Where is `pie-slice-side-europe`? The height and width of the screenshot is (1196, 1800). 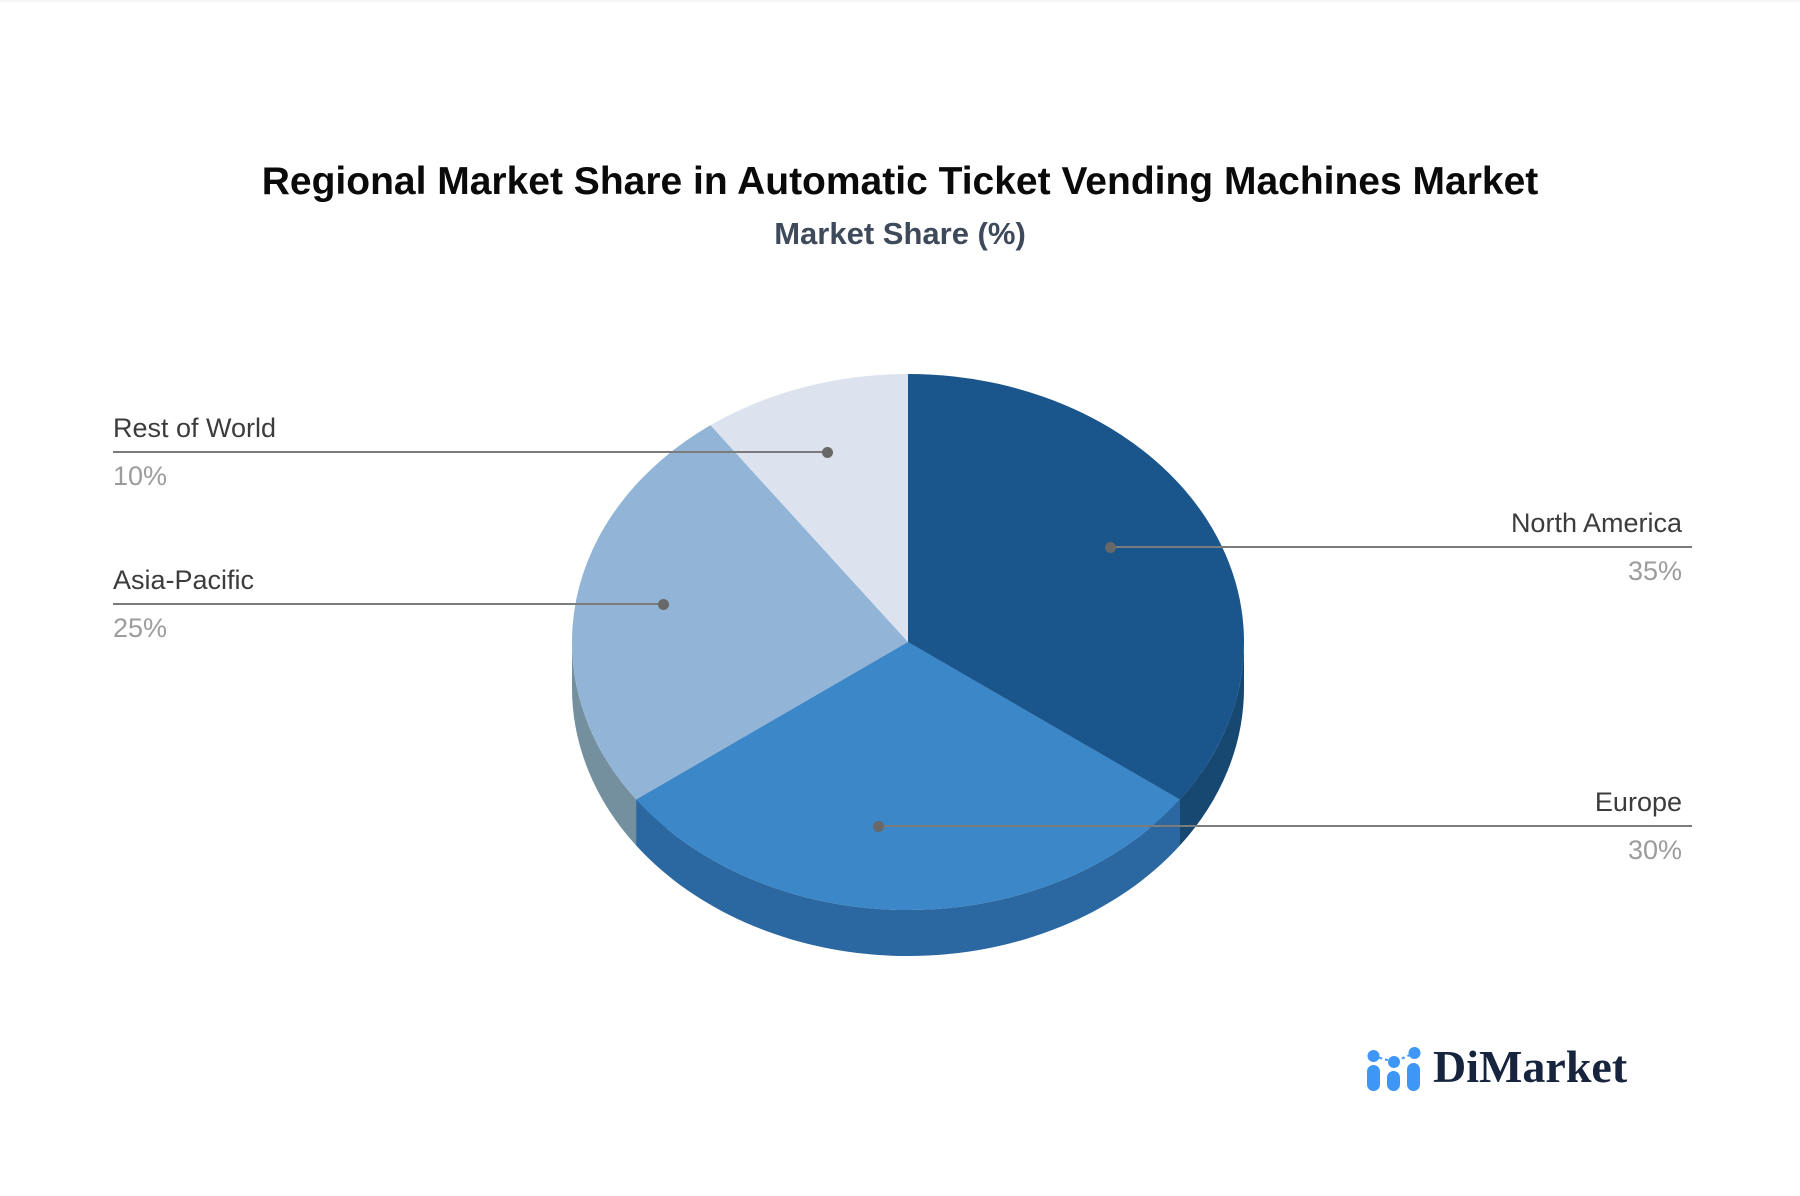
pie-slice-side-europe is located at coordinates (908, 878).